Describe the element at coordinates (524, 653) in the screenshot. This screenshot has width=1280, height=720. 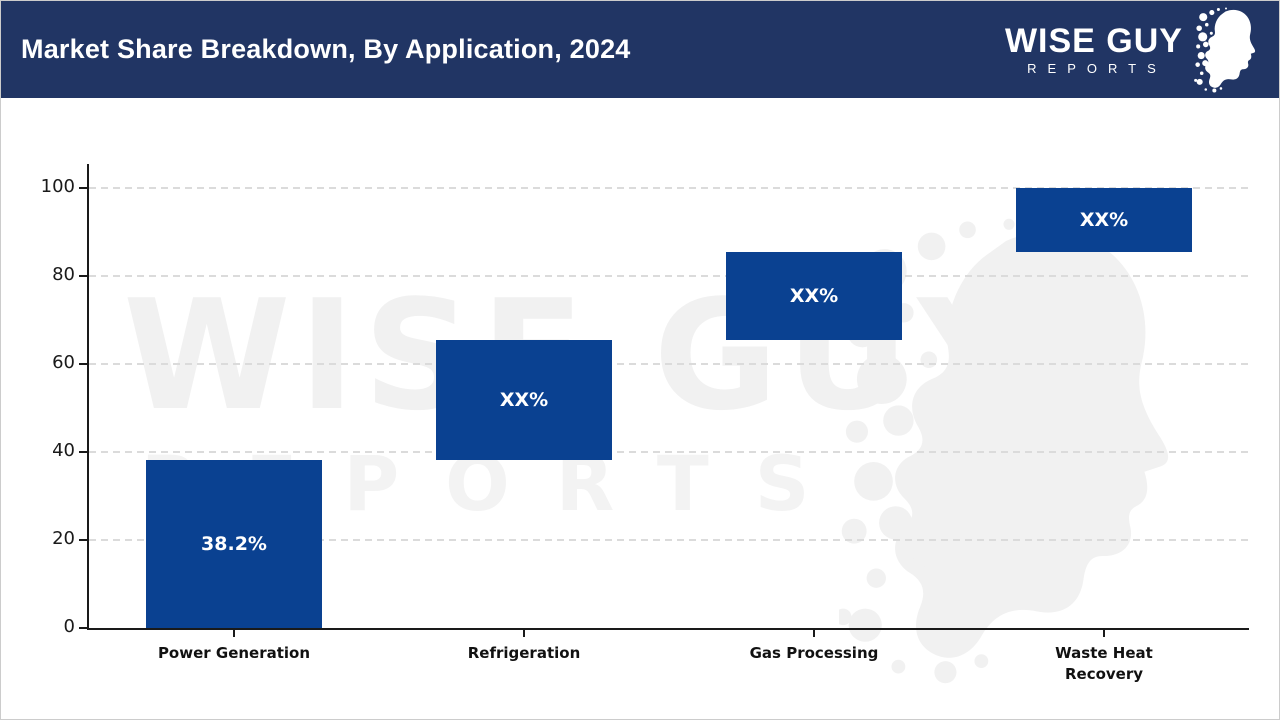
I see `x-tick-label-refrigeration: Refrigeration` at that location.